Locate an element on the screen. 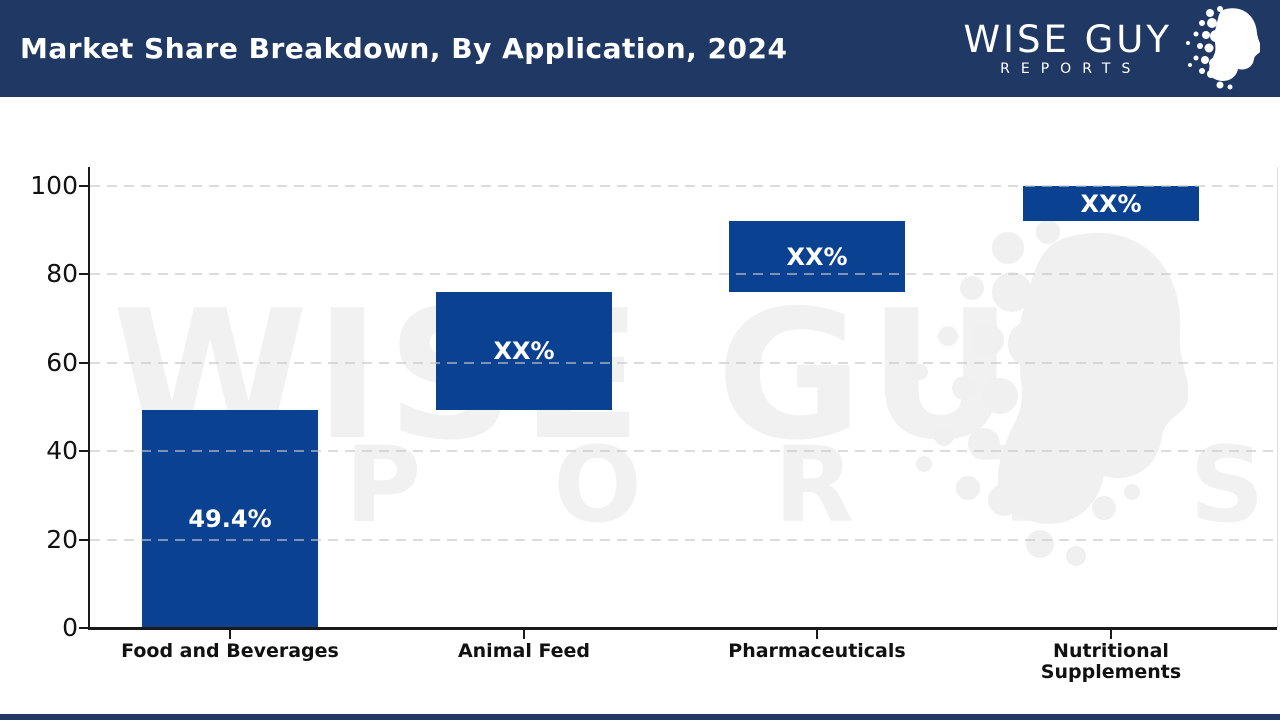 Image resolution: width=1280 pixels, height=720 pixels. x-tick-pharmaceuticals is located at coordinates (817, 634).